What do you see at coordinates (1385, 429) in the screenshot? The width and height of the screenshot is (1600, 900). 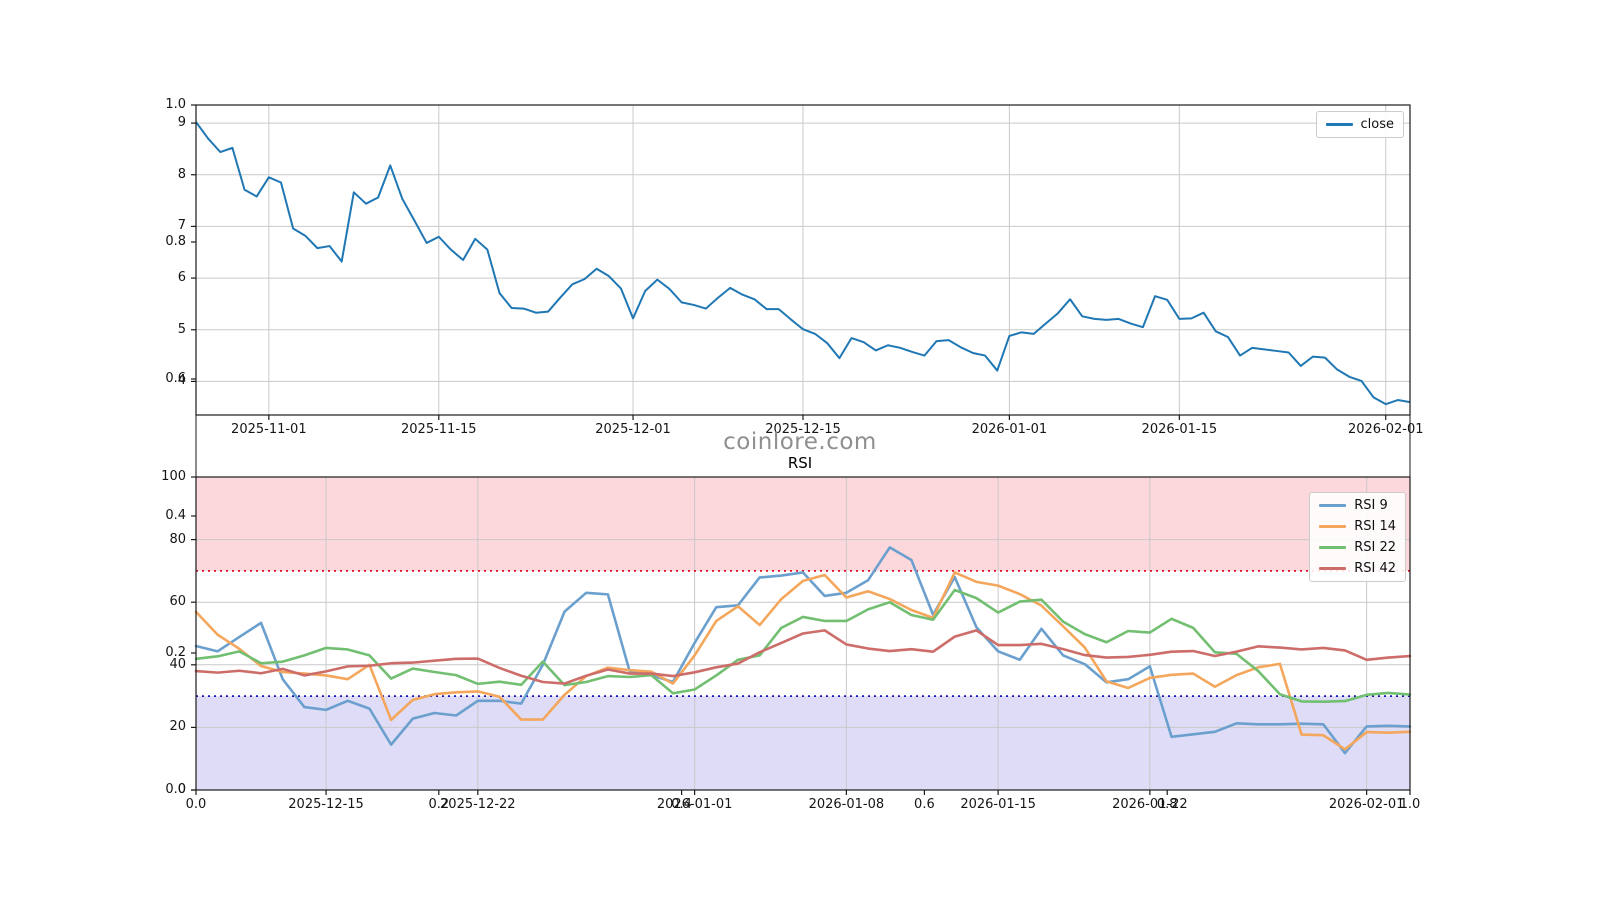 I see `price-x-tick-label: 2026-02-01` at bounding box center [1385, 429].